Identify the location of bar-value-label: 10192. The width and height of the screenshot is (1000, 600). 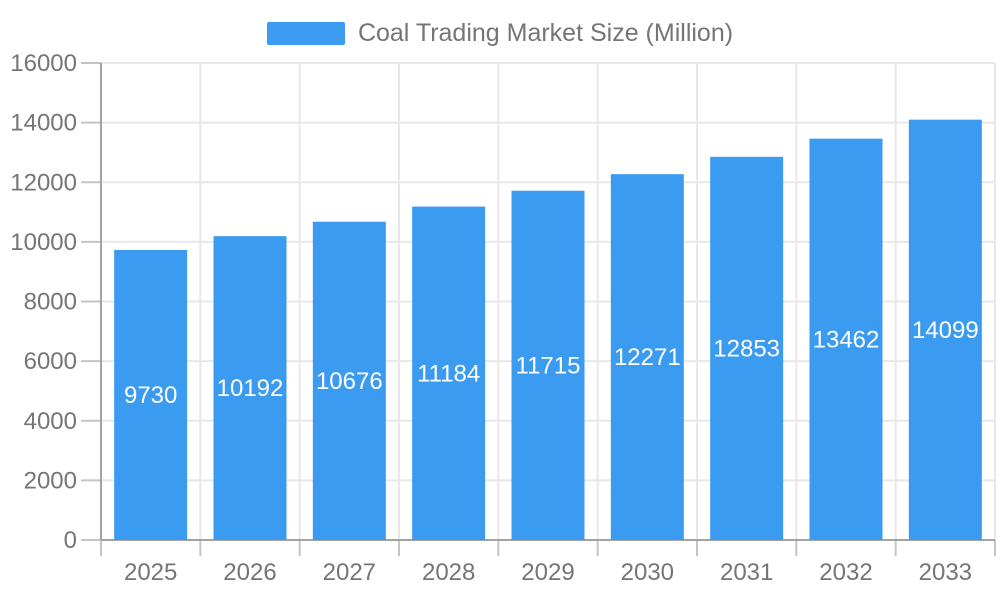
(250, 388).